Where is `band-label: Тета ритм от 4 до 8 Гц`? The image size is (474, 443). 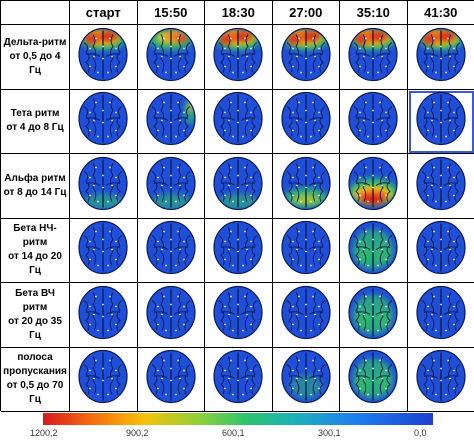
band-label: Тета ритм от 4 до 8 Гц is located at coordinates (35, 121).